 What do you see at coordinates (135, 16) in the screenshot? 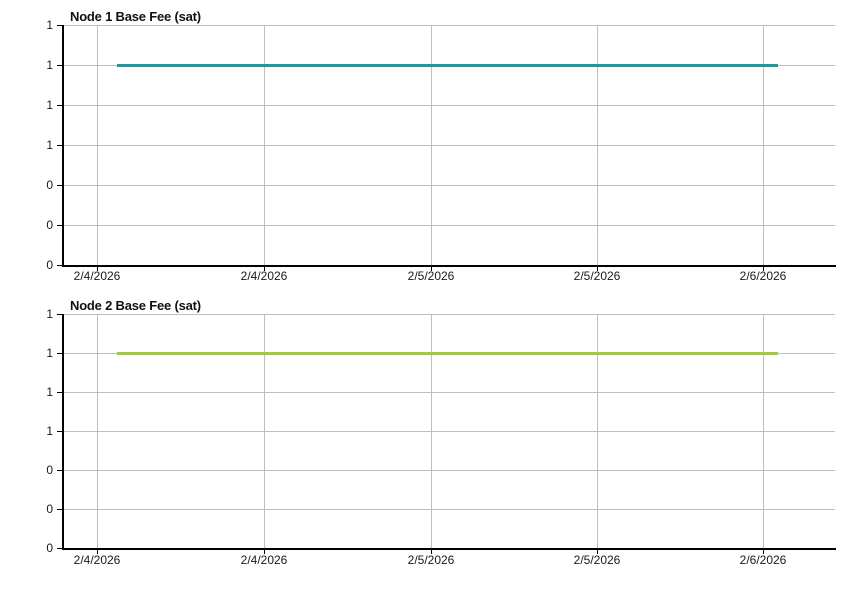
I see `chart-title: Node 1 Base Fee (sat)` at bounding box center [135, 16].